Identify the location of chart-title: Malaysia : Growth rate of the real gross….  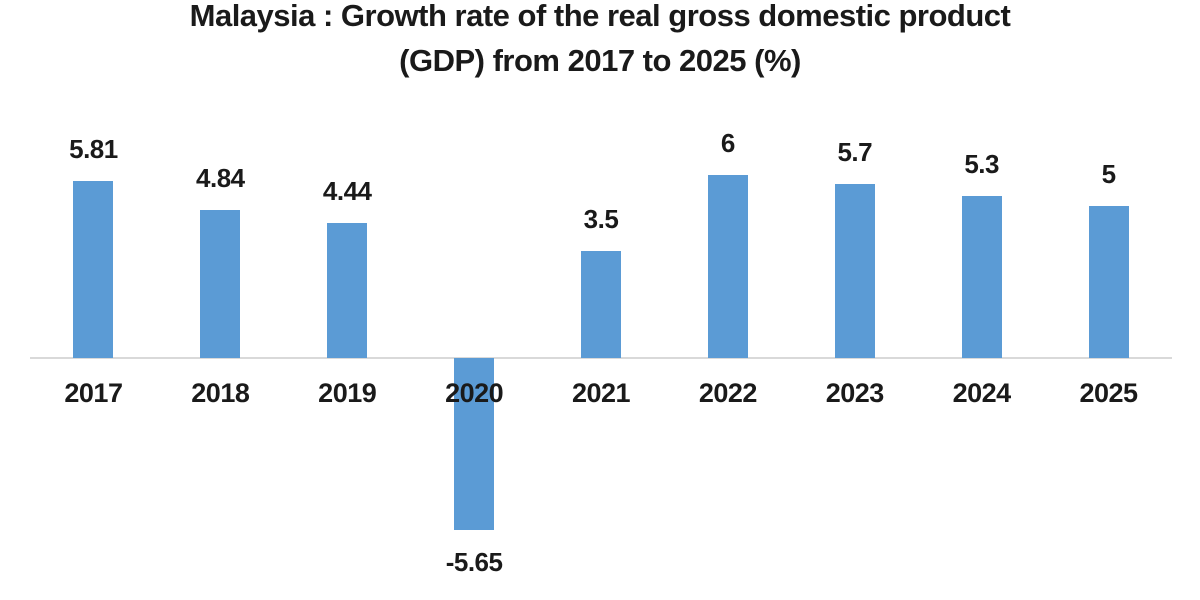
(600, 41).